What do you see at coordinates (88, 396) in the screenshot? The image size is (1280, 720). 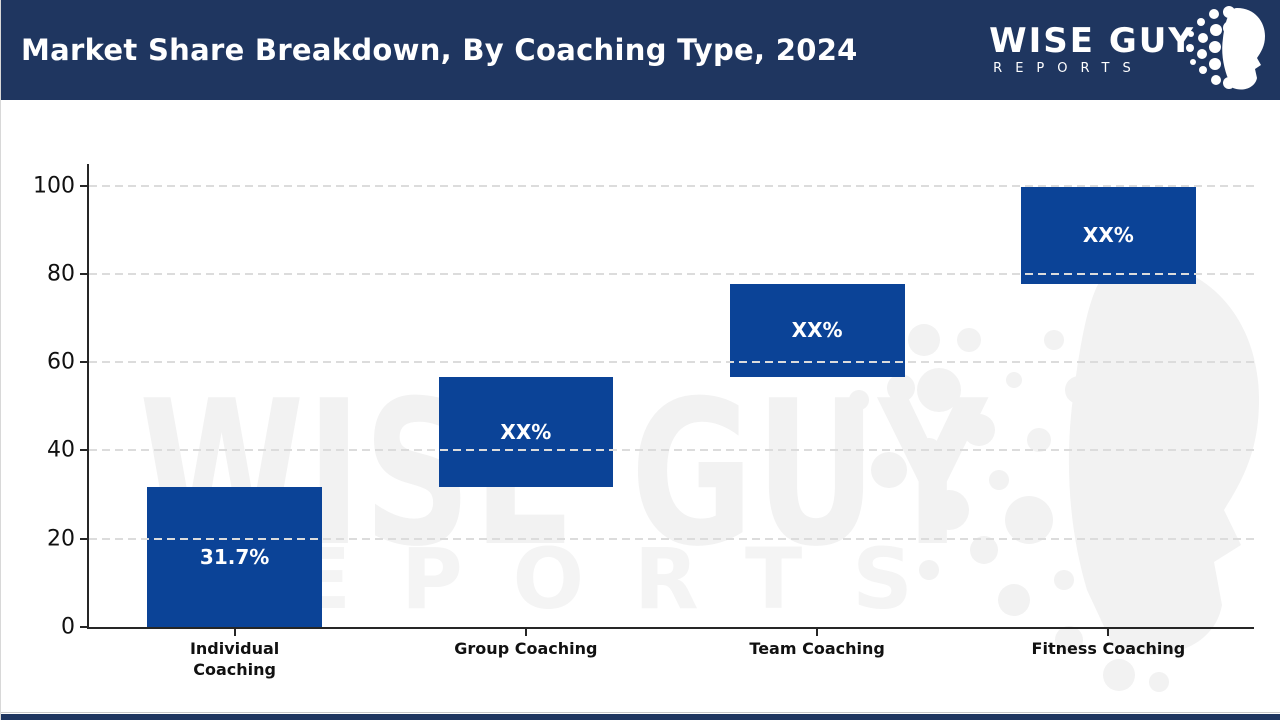 I see `y-axis-line` at bounding box center [88, 396].